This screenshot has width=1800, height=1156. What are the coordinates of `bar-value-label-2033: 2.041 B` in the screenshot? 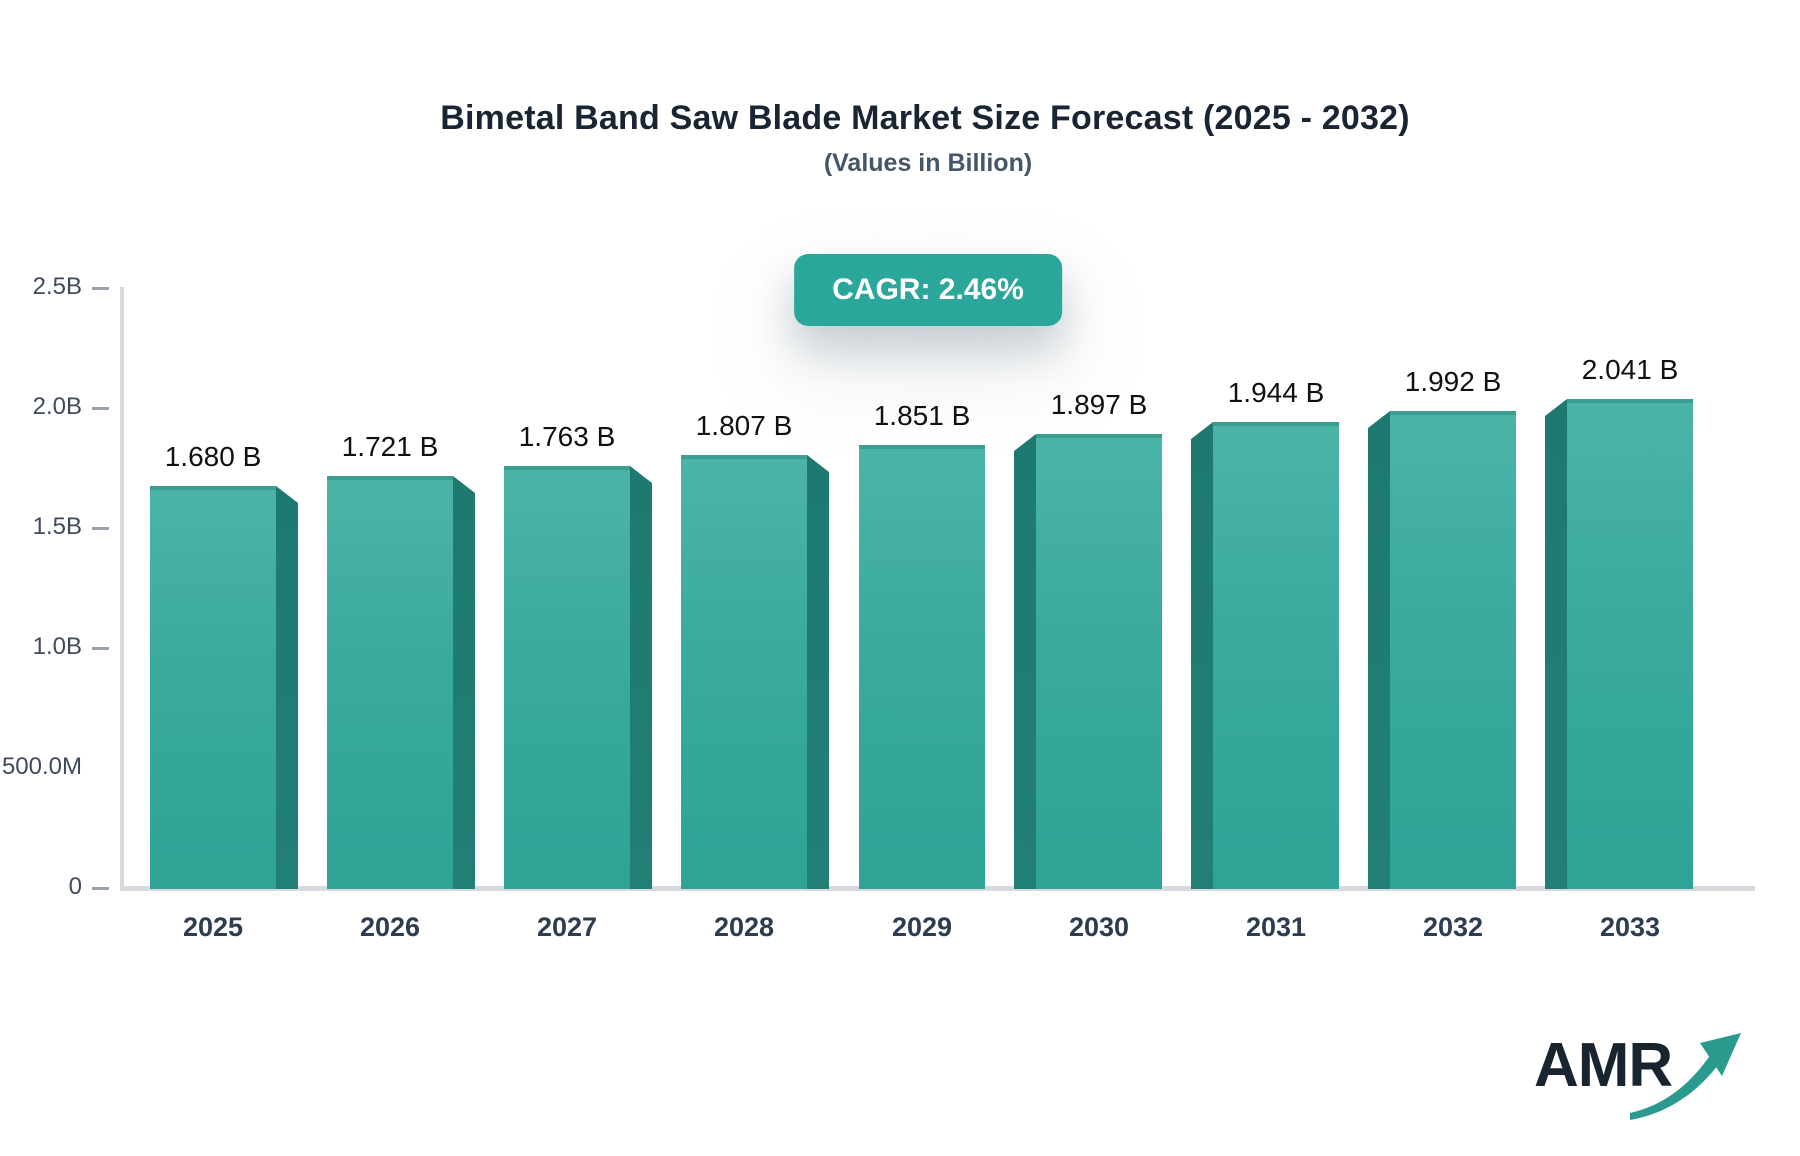 It's located at (1630, 369).